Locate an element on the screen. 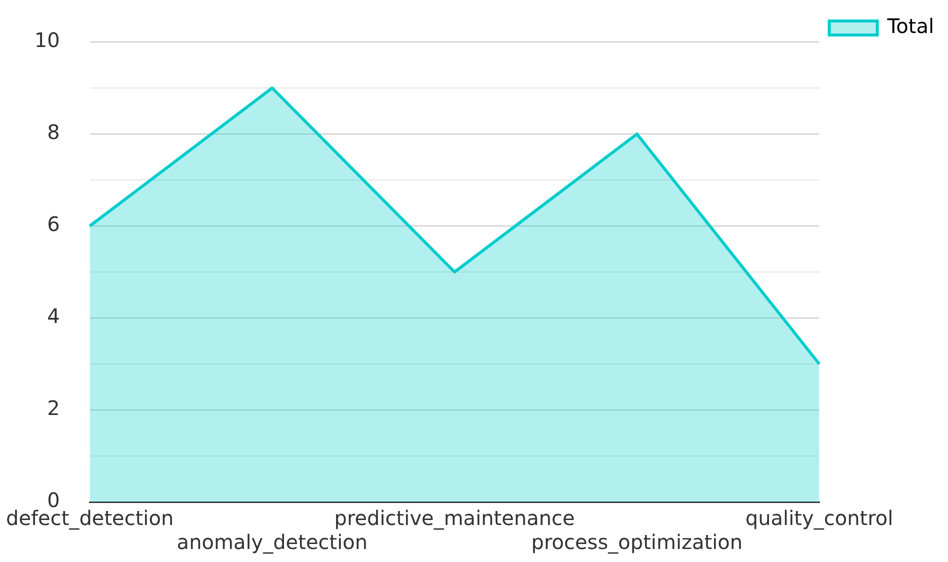 This screenshot has width=948, height=562. x-tick-label: predictive_maintenance is located at coordinates (454, 518).